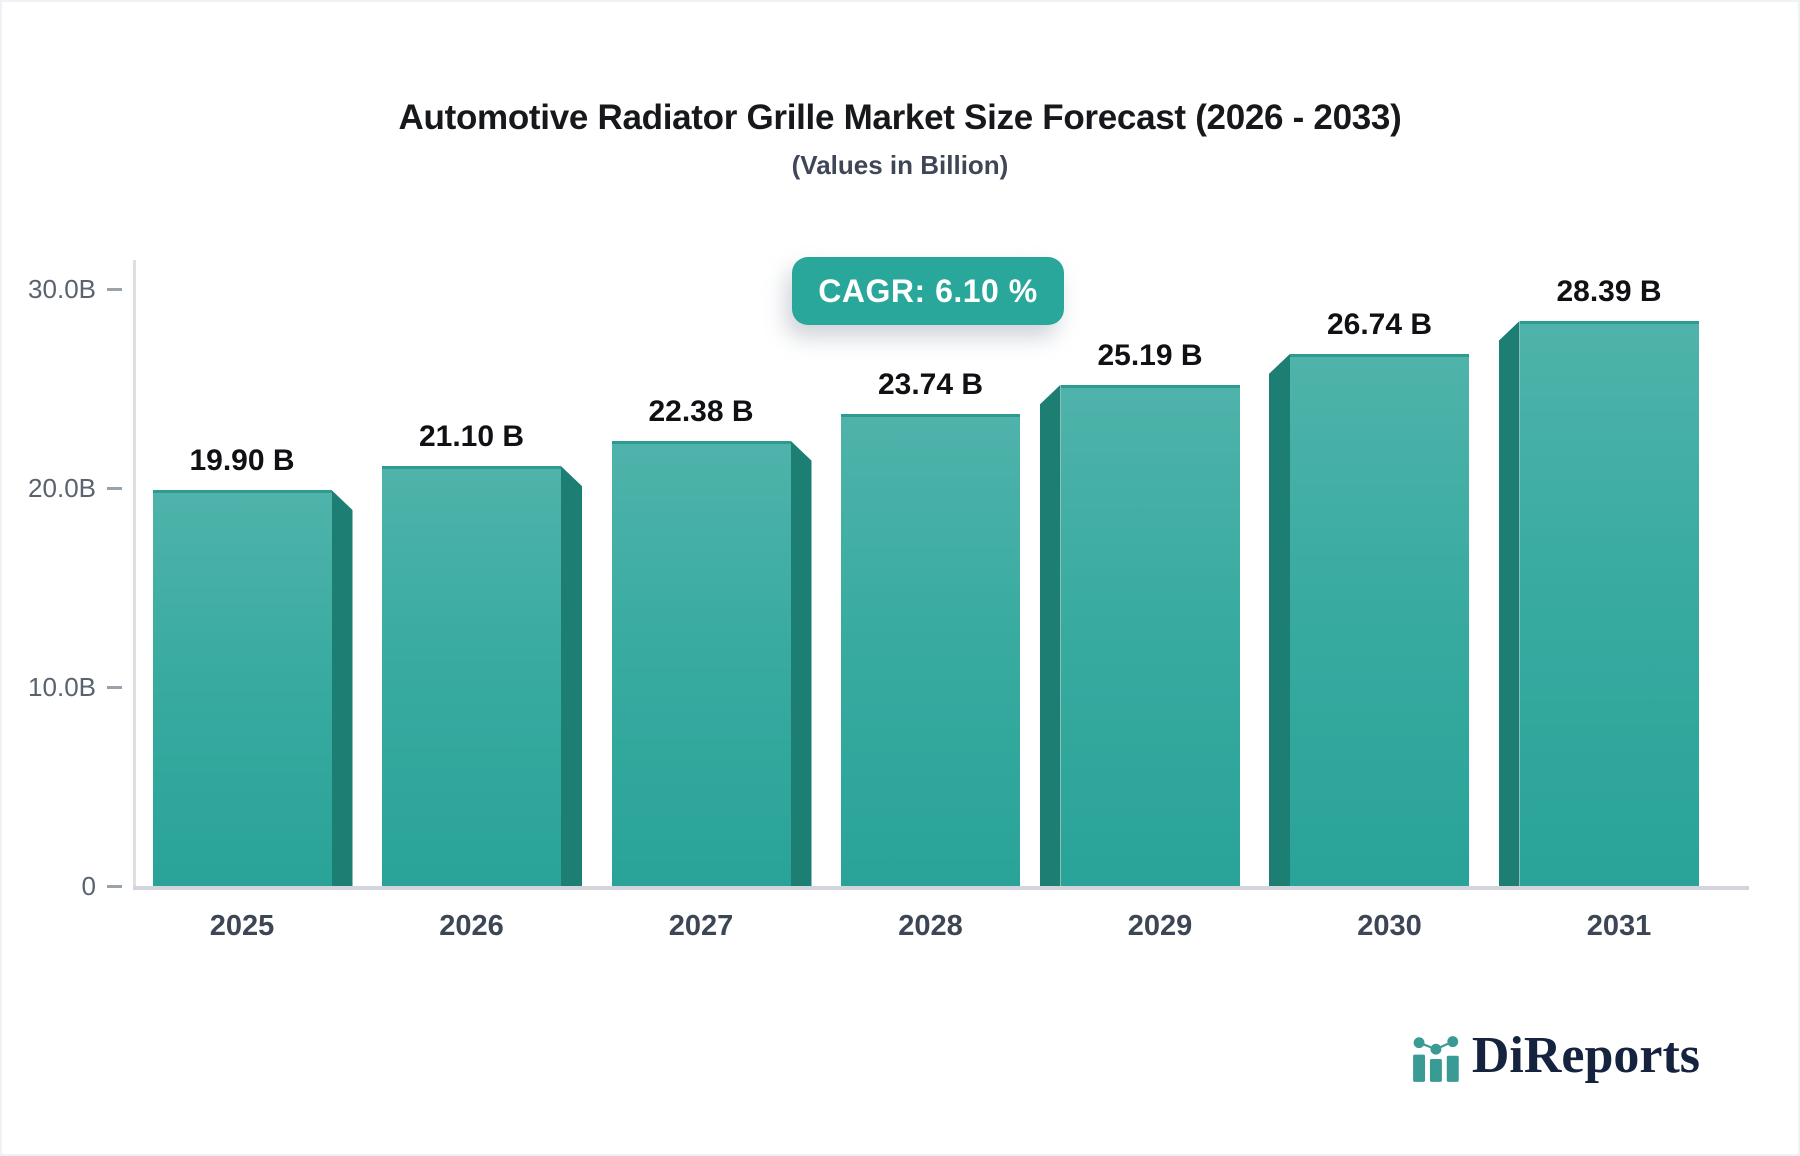  I want to click on bar-value-label-2029: 25.19 B, so click(1150, 355).